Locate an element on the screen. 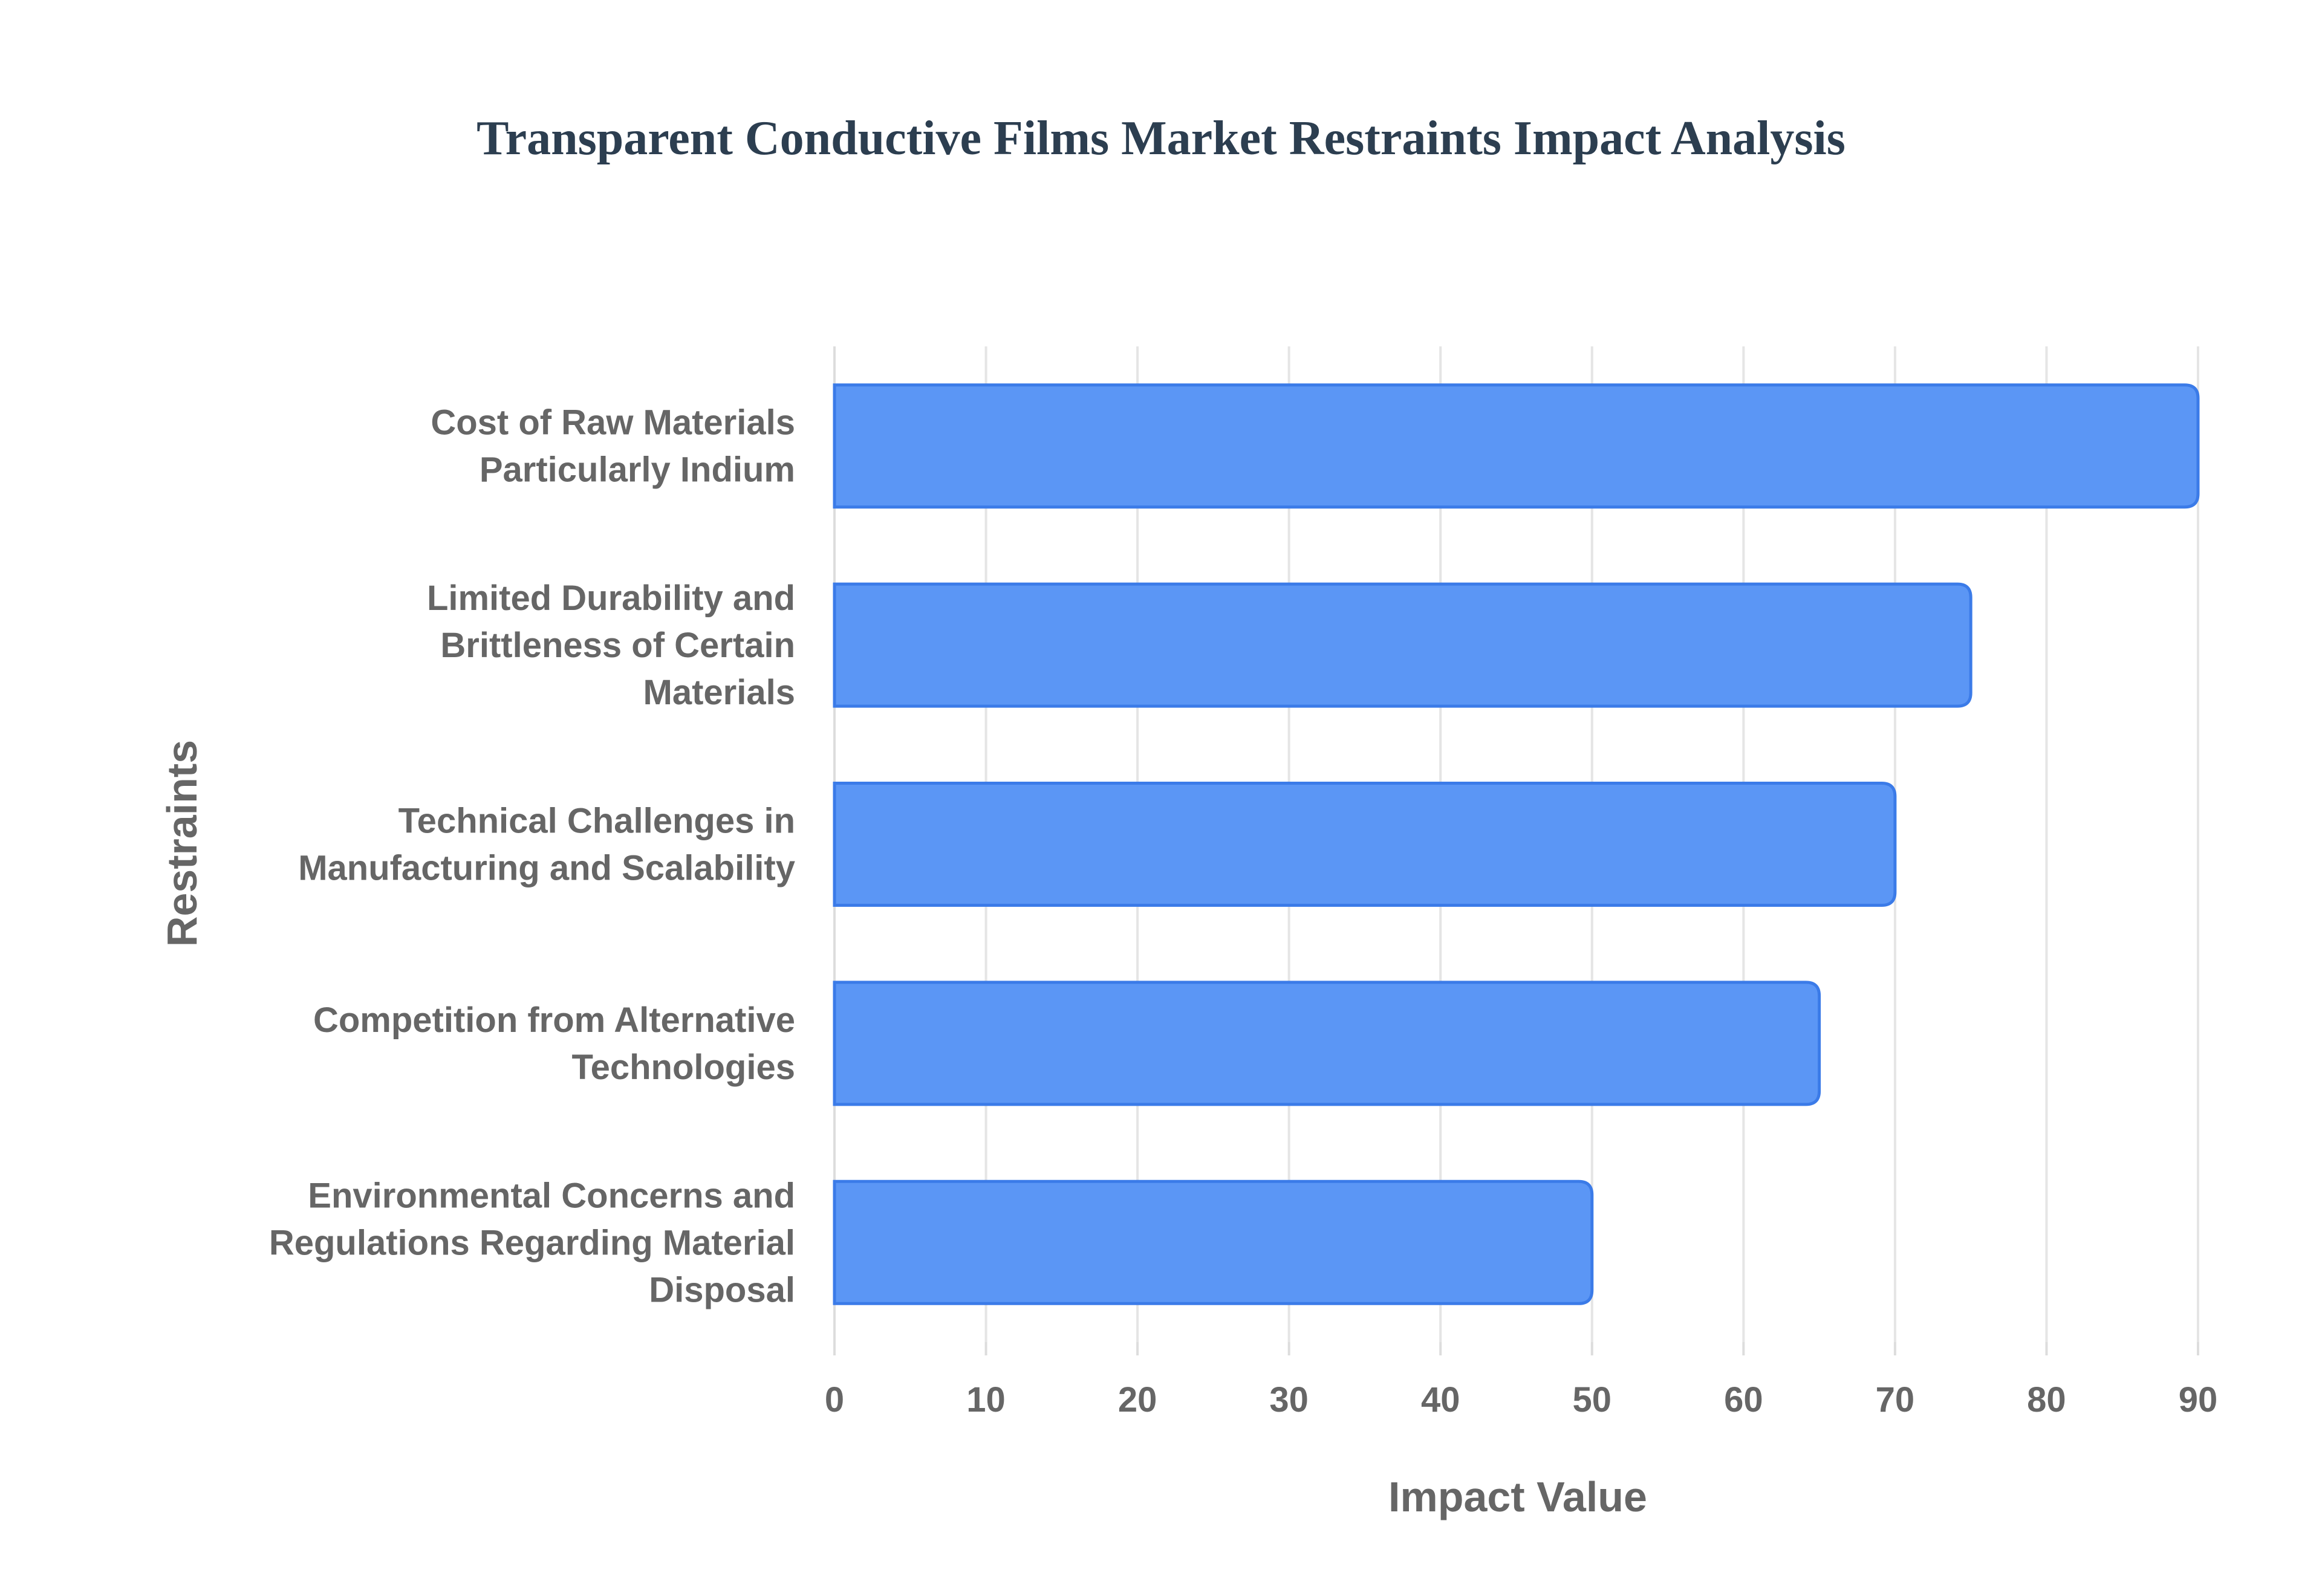  tick-label-90: 90 is located at coordinates (2198, 1399).